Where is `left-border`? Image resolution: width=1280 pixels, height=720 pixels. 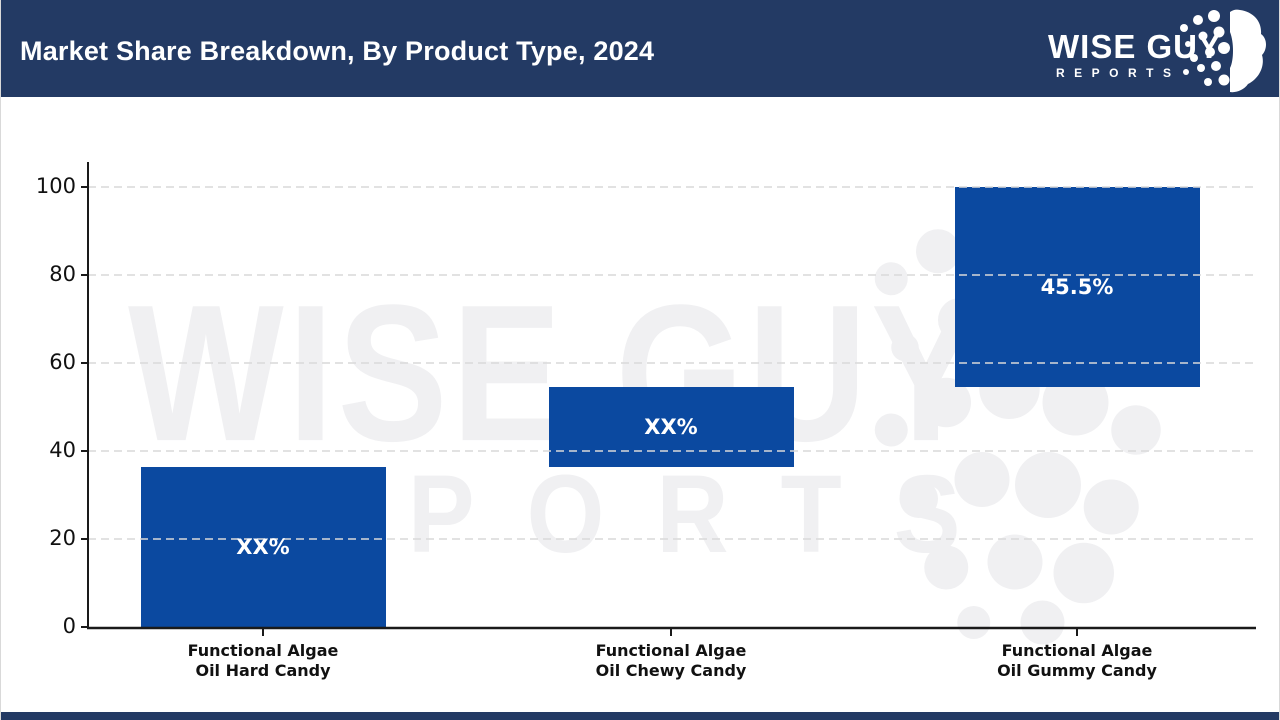 left-border is located at coordinates (0, 360).